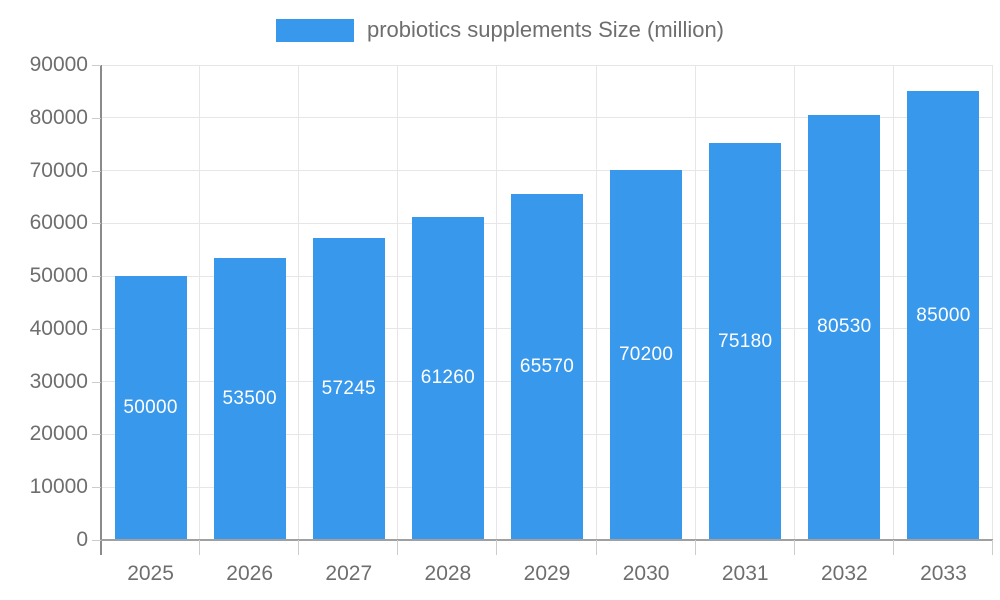 This screenshot has height=600, width=1000. What do you see at coordinates (58, 276) in the screenshot?
I see `y-axis-tick-label: 50000` at bounding box center [58, 276].